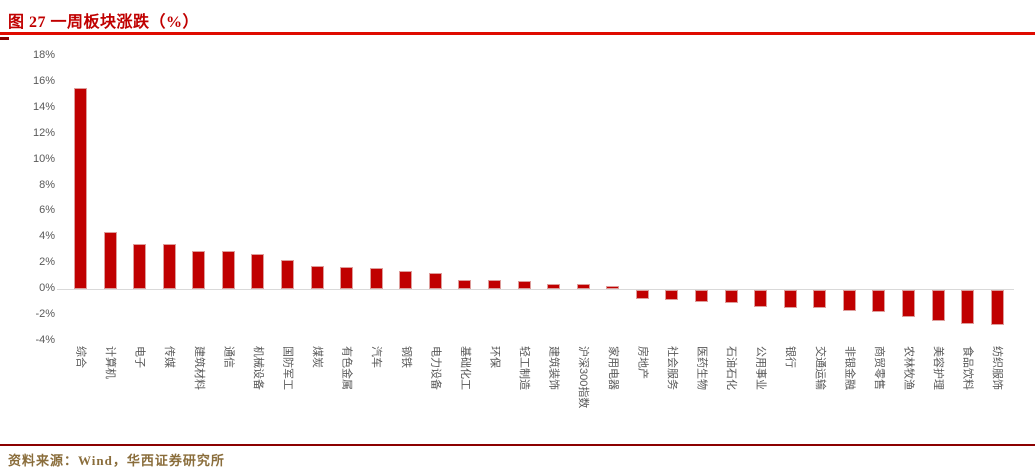 The width and height of the screenshot is (1035, 474). What do you see at coordinates (47, 288) in the screenshot?
I see `y-axis-tick-label: 0%` at bounding box center [47, 288].